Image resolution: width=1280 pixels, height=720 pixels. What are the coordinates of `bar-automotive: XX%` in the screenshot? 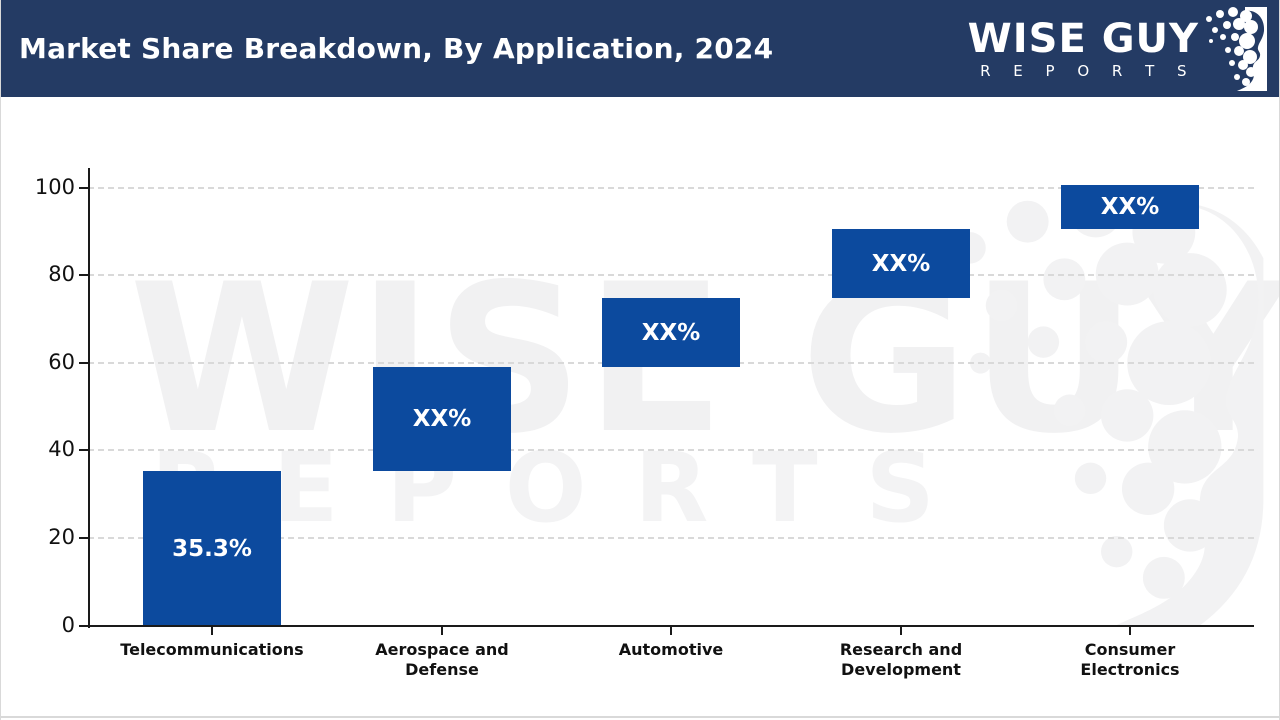 It's located at (671, 332).